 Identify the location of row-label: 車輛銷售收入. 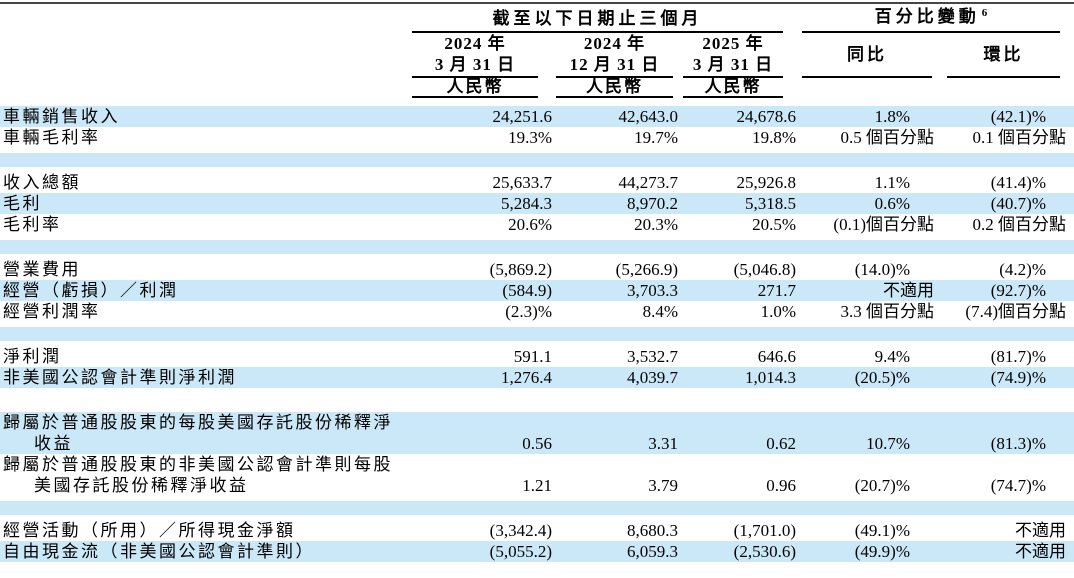
(198, 116).